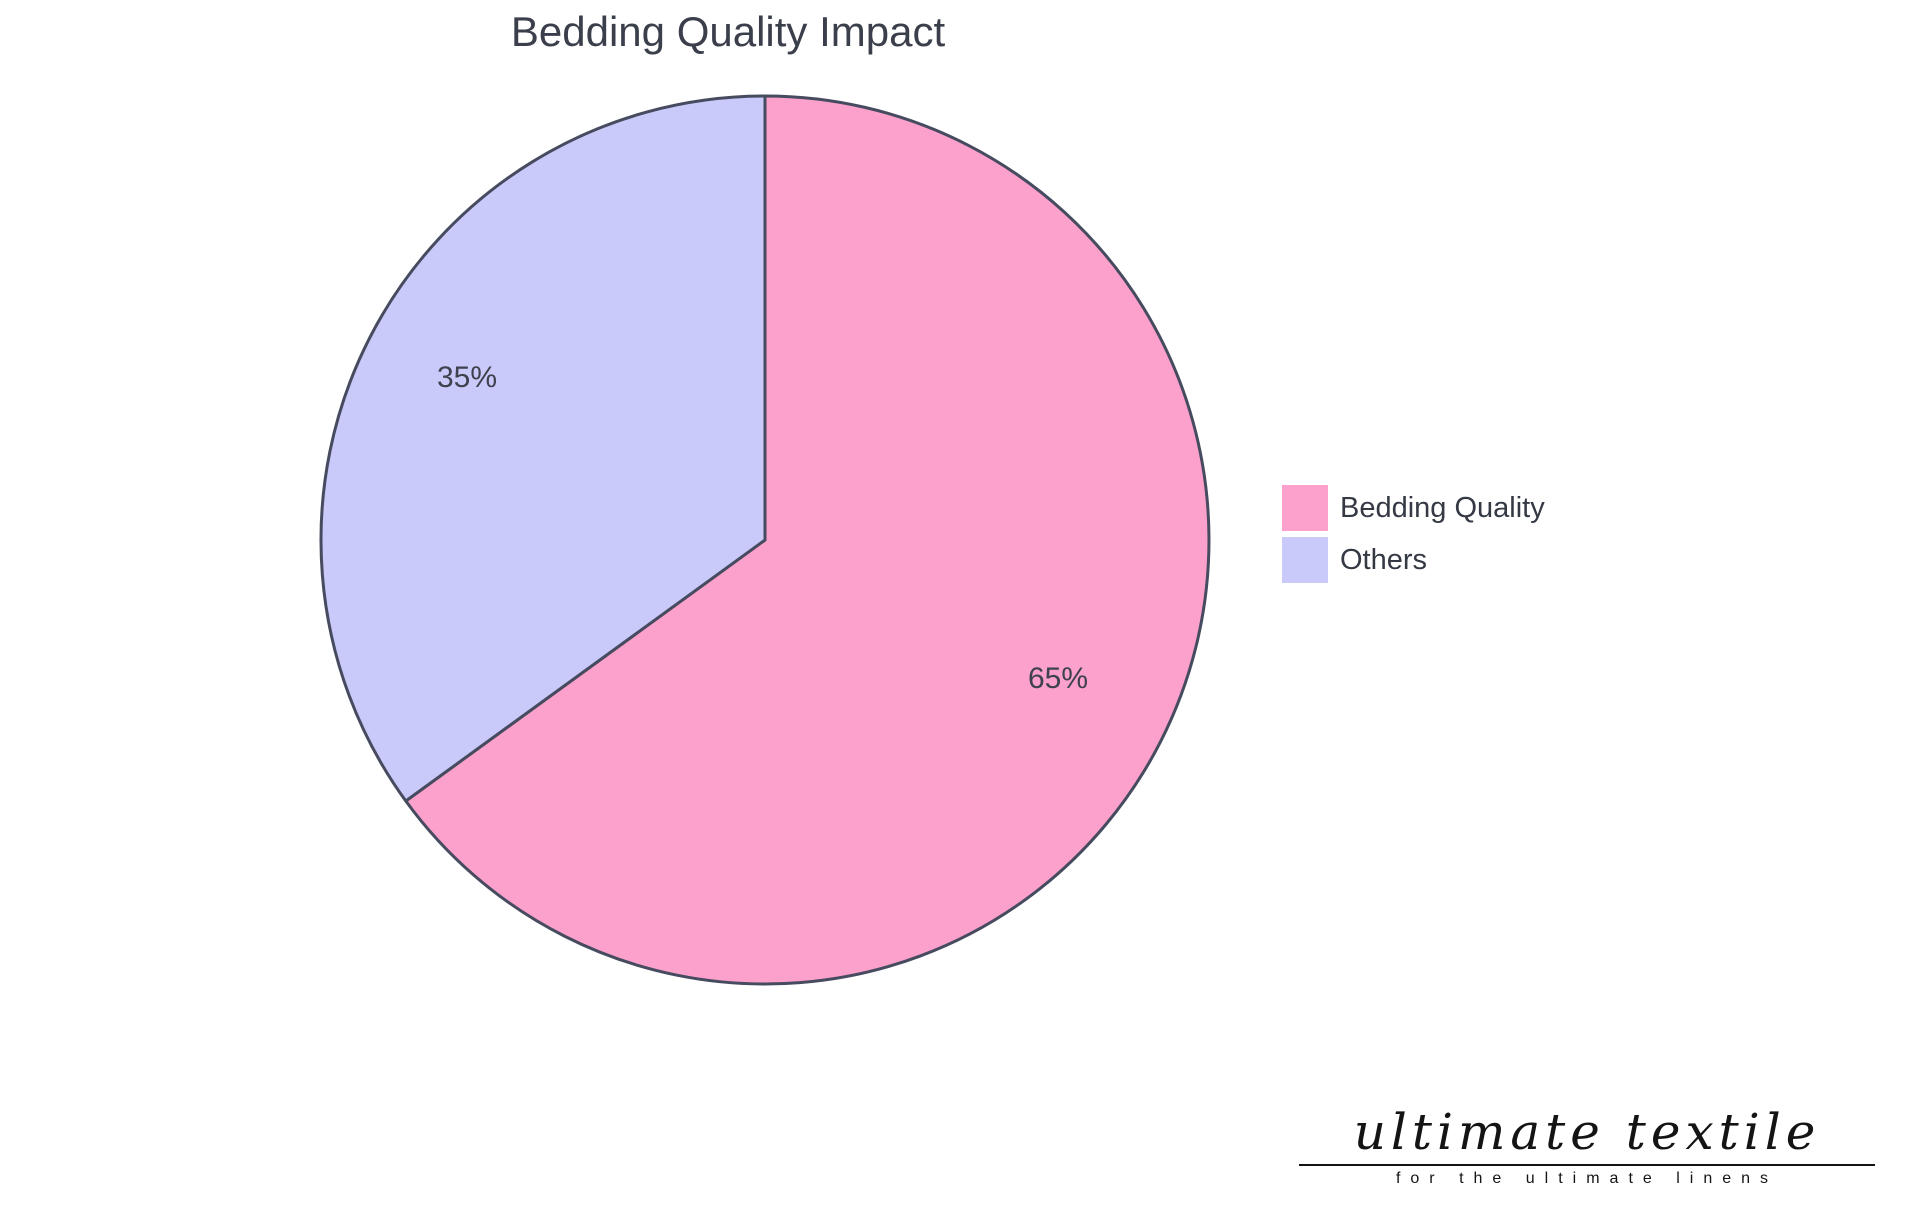  Describe the element at coordinates (1587, 1178) in the screenshot. I see `logo-tagline: for the ultimate linens` at that location.